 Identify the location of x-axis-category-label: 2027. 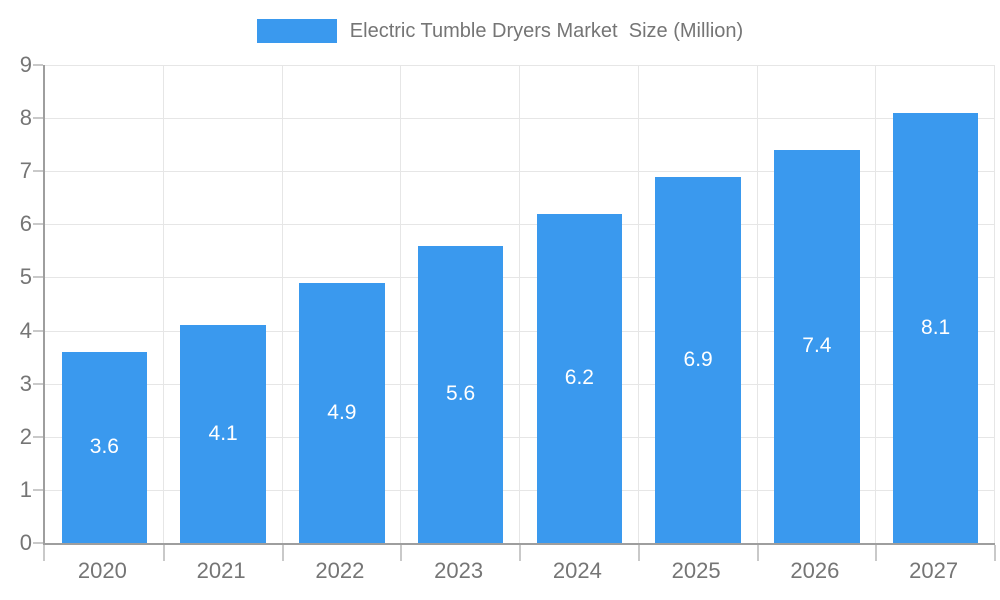
(934, 570).